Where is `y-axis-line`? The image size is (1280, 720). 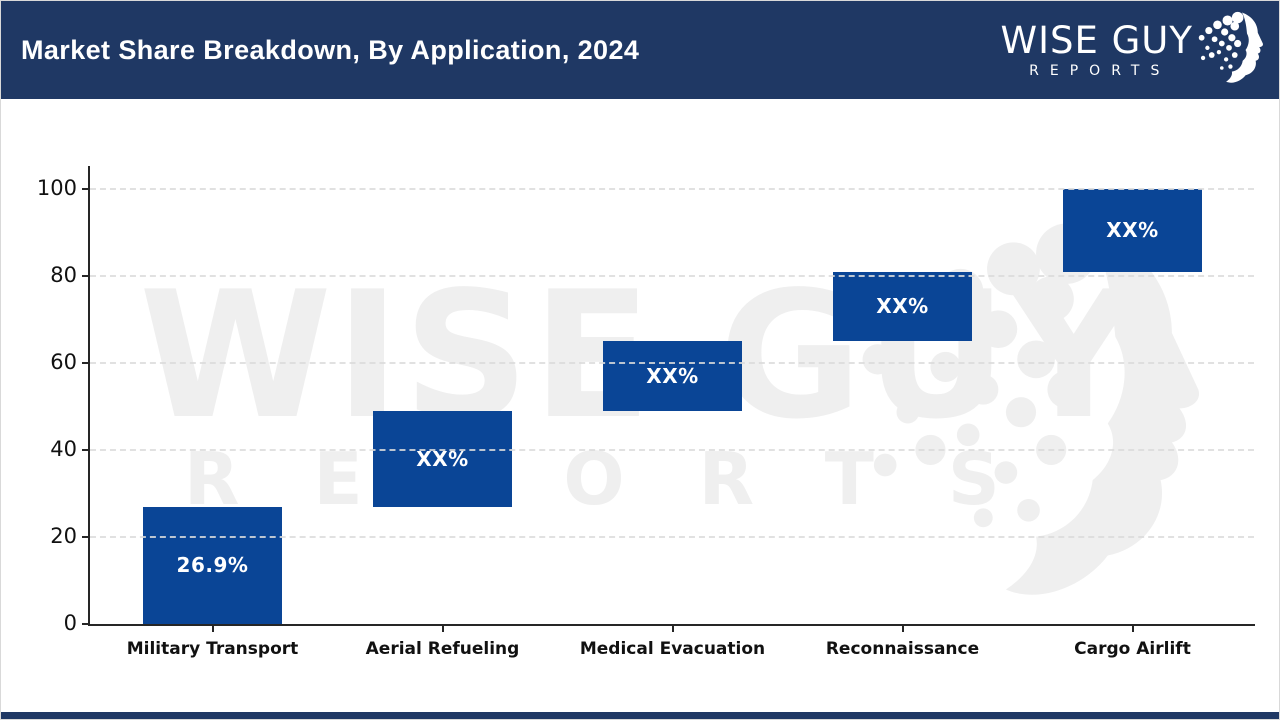 y-axis-line is located at coordinates (89, 396).